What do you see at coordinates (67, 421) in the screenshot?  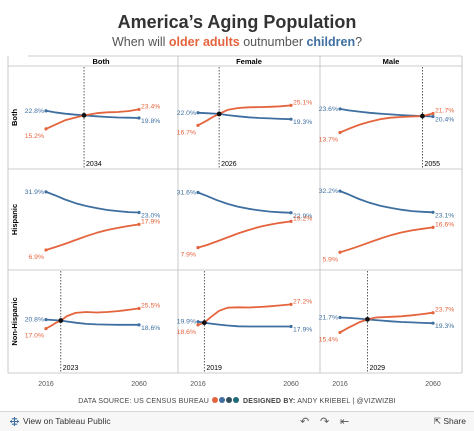 I see `view-on-tableau-label: View on Tableau Public` at bounding box center [67, 421].